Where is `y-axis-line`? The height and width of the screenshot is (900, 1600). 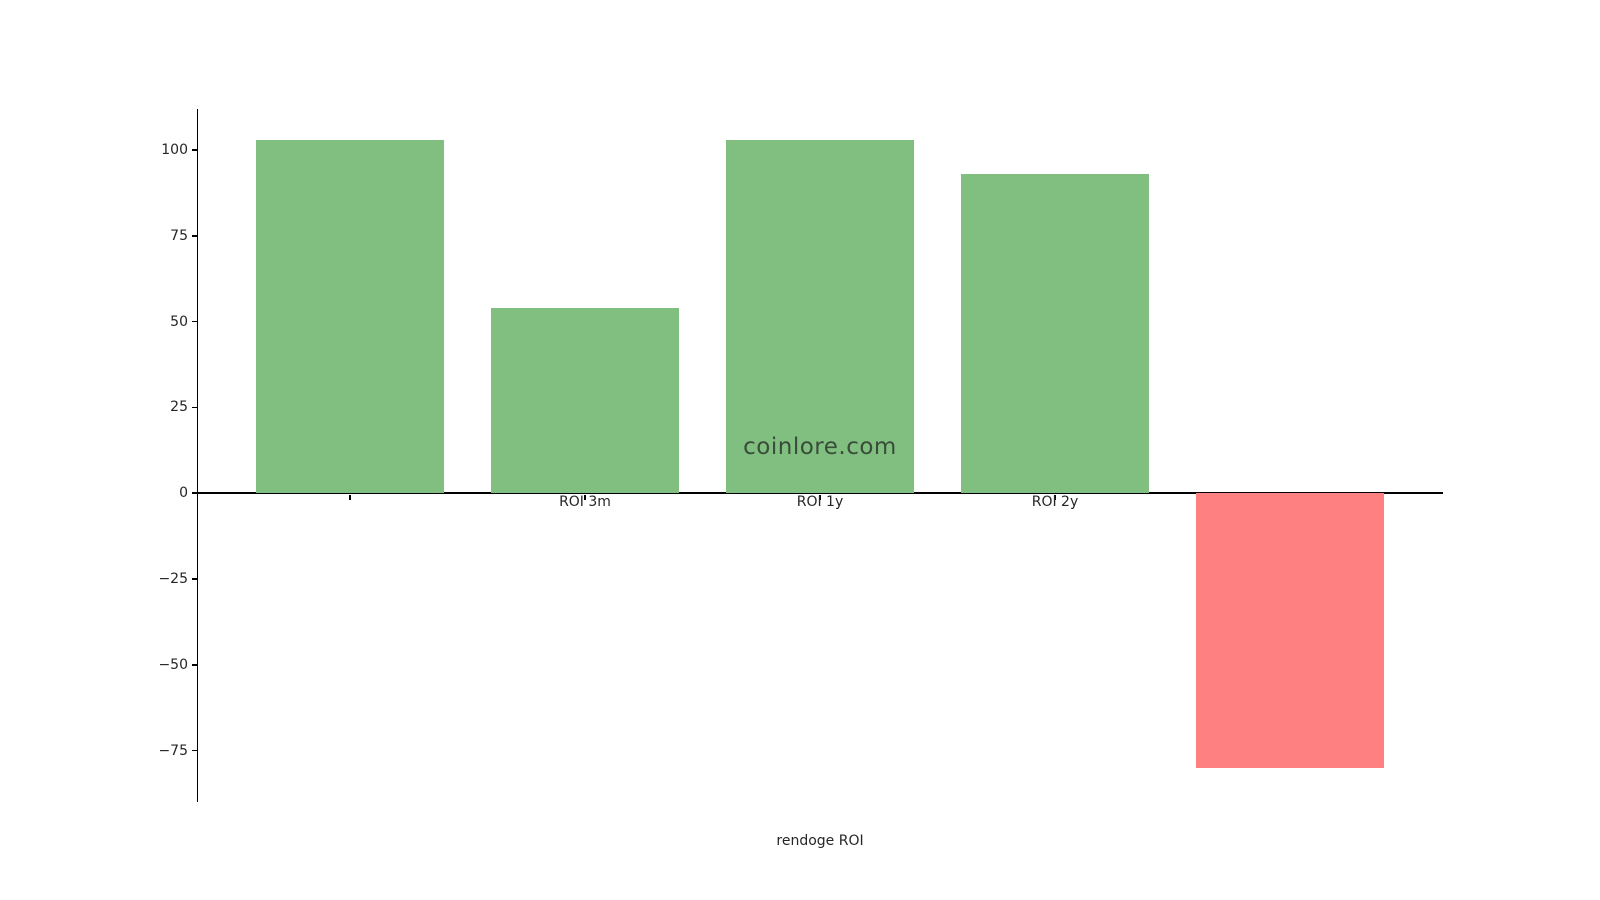
y-axis-line is located at coordinates (197, 455).